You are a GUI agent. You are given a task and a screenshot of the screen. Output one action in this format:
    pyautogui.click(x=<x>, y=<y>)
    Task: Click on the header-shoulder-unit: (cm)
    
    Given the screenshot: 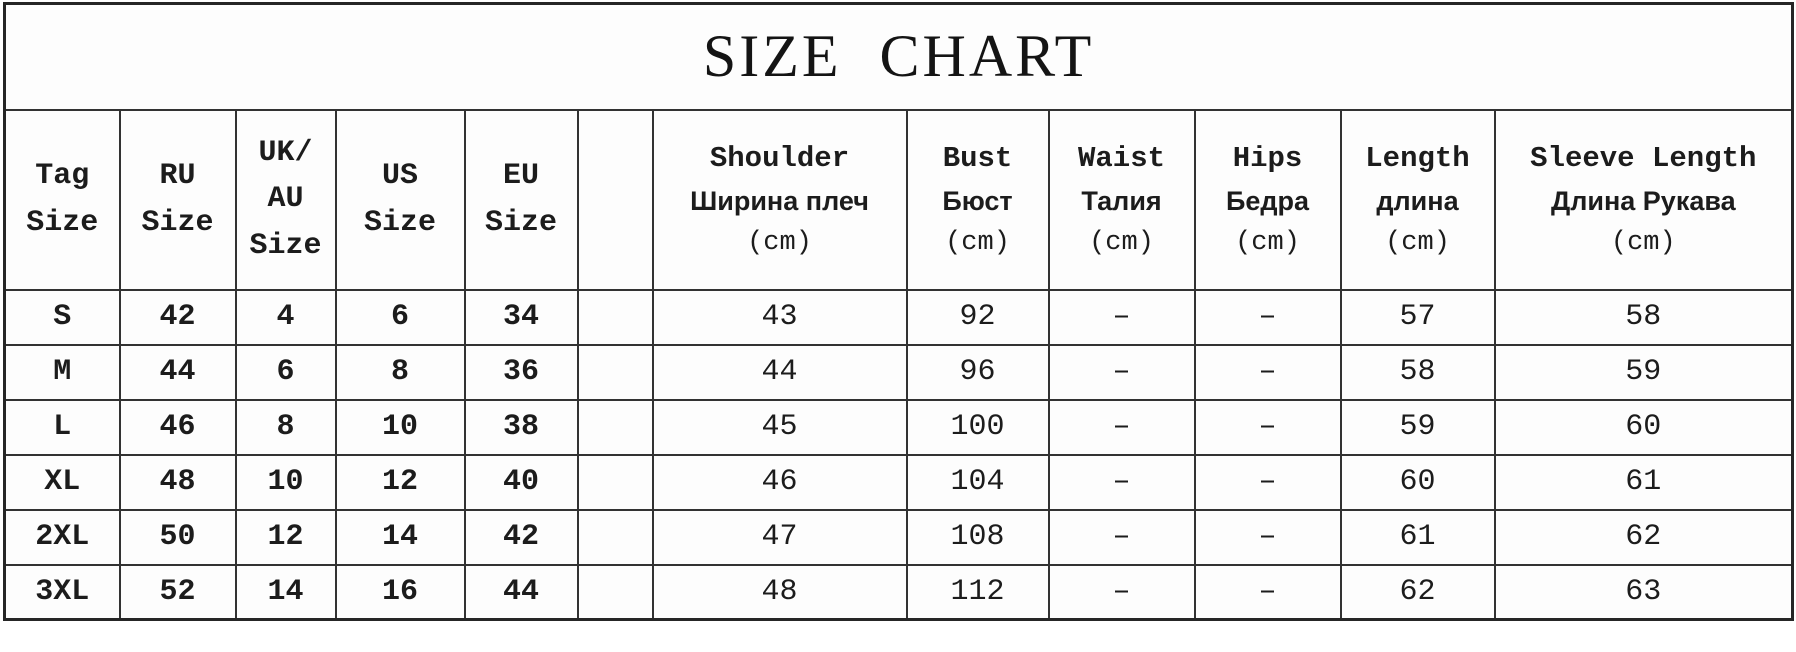 What is the action you would take?
    pyautogui.click(x=779, y=242)
    